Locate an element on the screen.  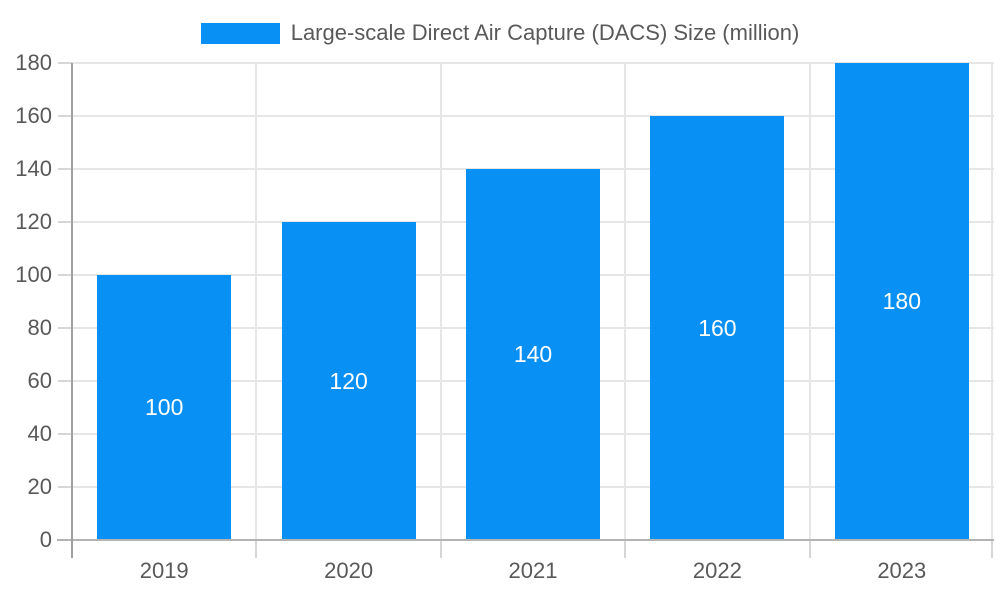
y-tick-label: 0 is located at coordinates (45, 539).